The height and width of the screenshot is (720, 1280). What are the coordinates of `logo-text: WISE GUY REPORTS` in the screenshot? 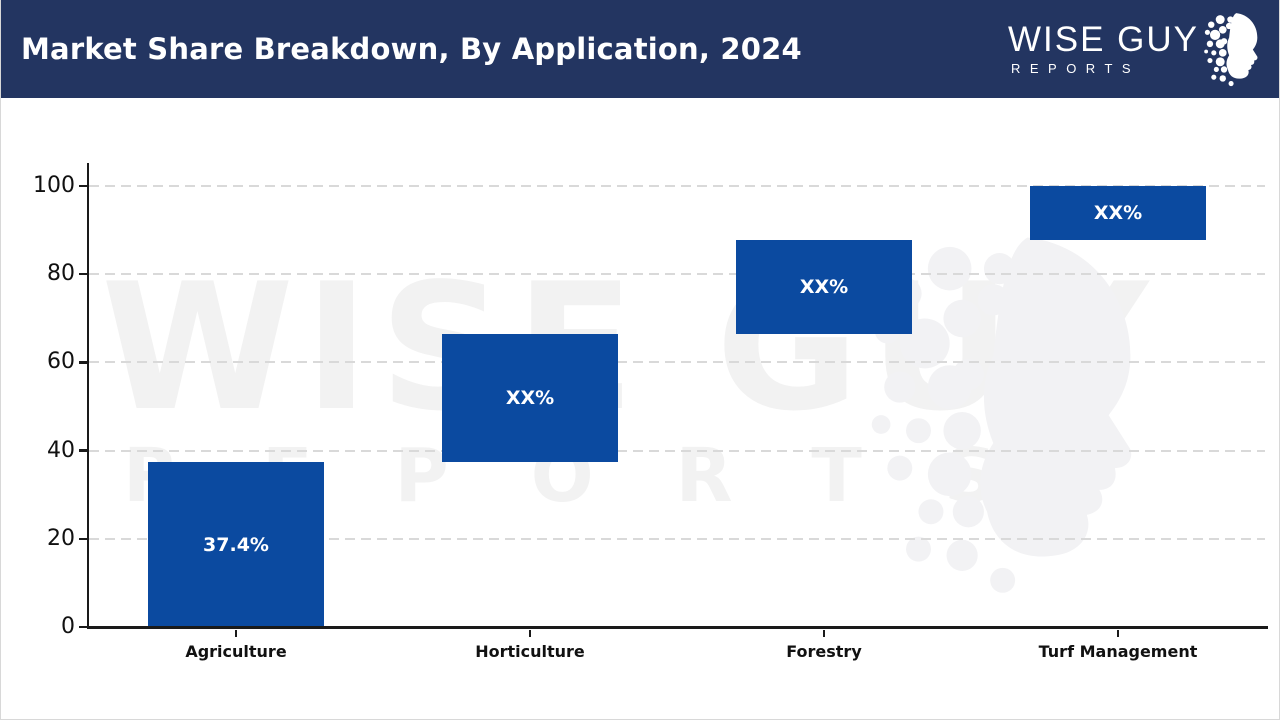 It's located at (1103, 48).